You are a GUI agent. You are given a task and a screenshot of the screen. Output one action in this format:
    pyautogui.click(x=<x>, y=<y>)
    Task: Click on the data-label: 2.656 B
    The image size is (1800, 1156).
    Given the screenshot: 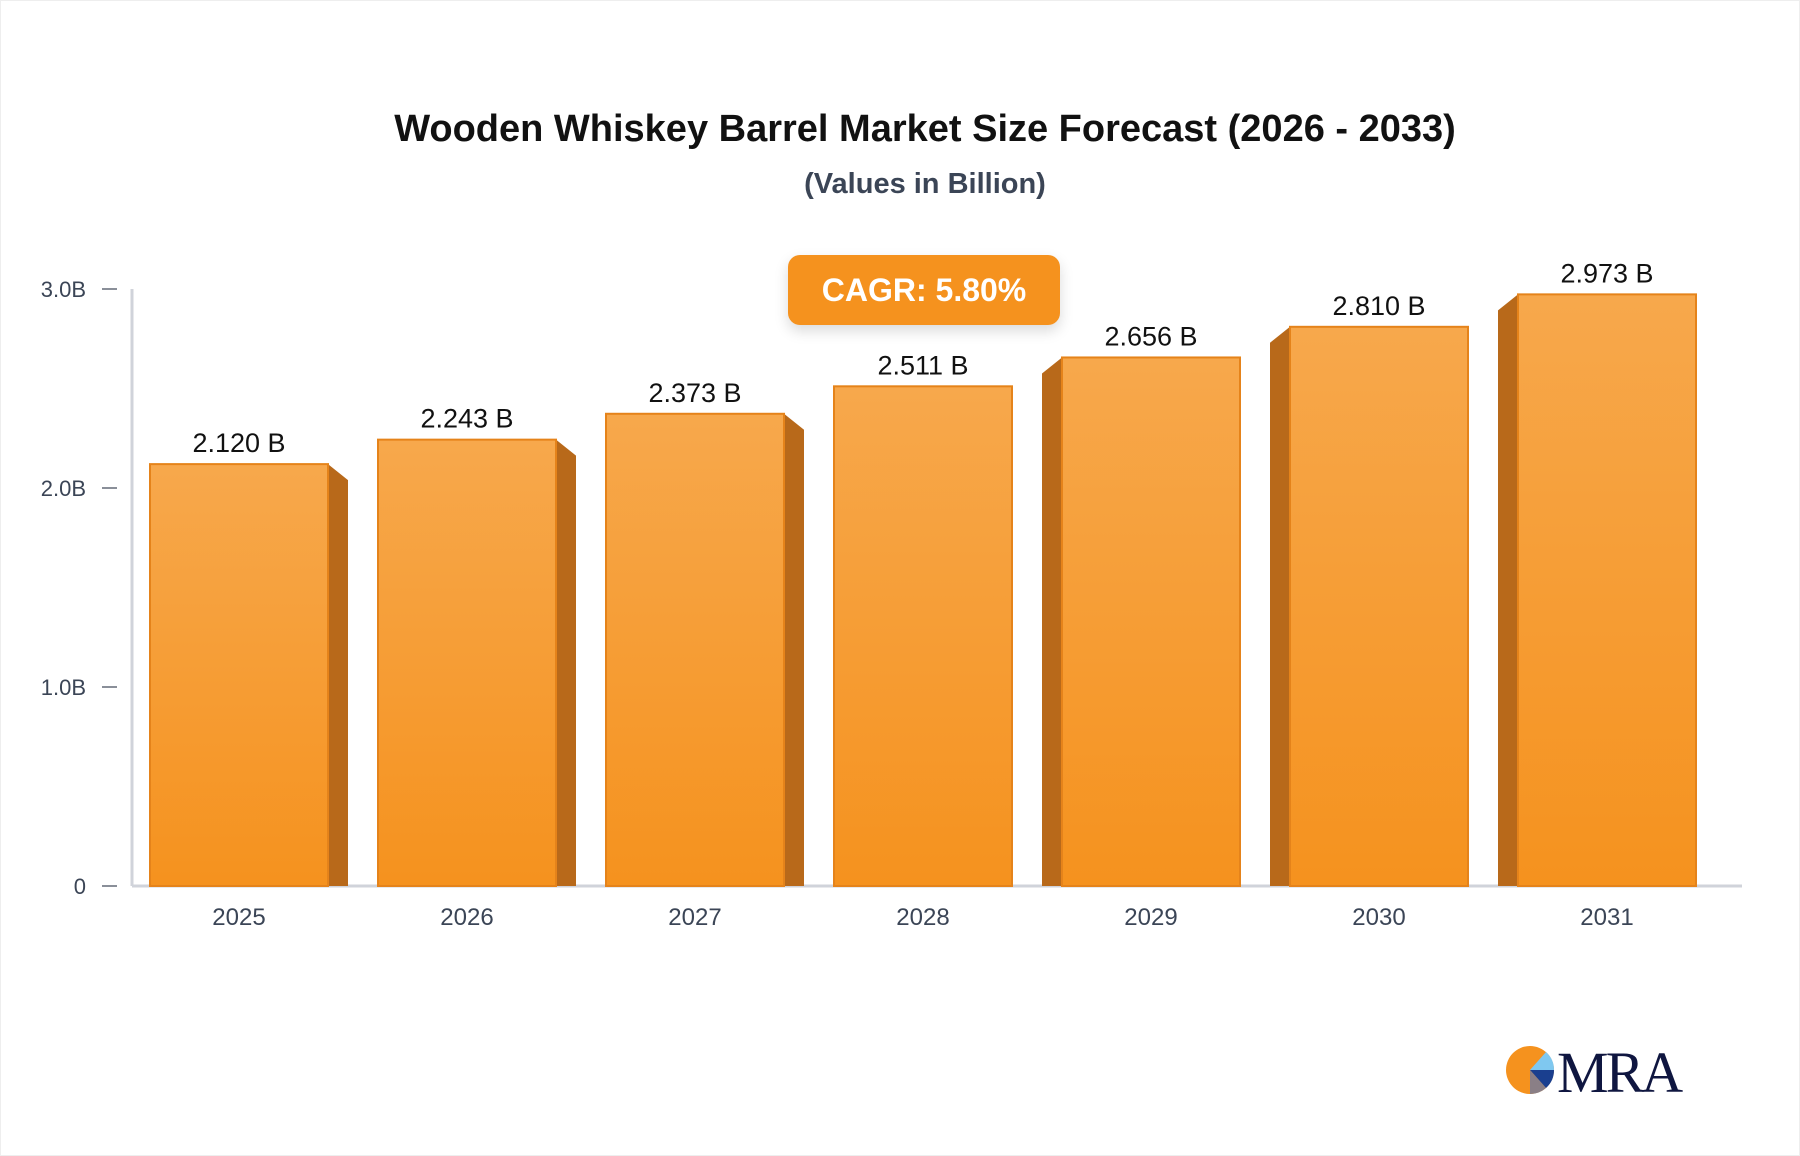 What is the action you would take?
    pyautogui.click(x=1150, y=336)
    